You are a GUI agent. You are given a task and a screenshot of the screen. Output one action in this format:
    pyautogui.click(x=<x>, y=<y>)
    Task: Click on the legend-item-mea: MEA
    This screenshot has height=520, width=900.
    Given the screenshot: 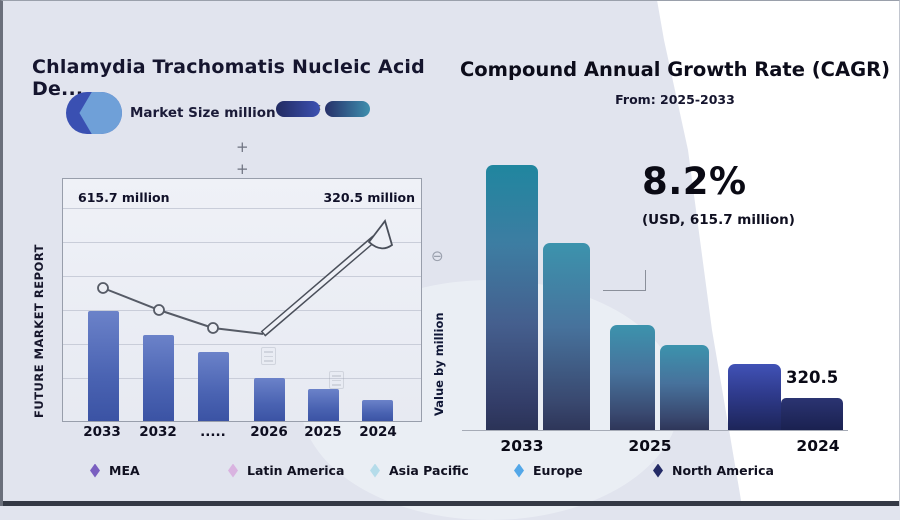 What is the action you would take?
    pyautogui.click(x=115, y=470)
    